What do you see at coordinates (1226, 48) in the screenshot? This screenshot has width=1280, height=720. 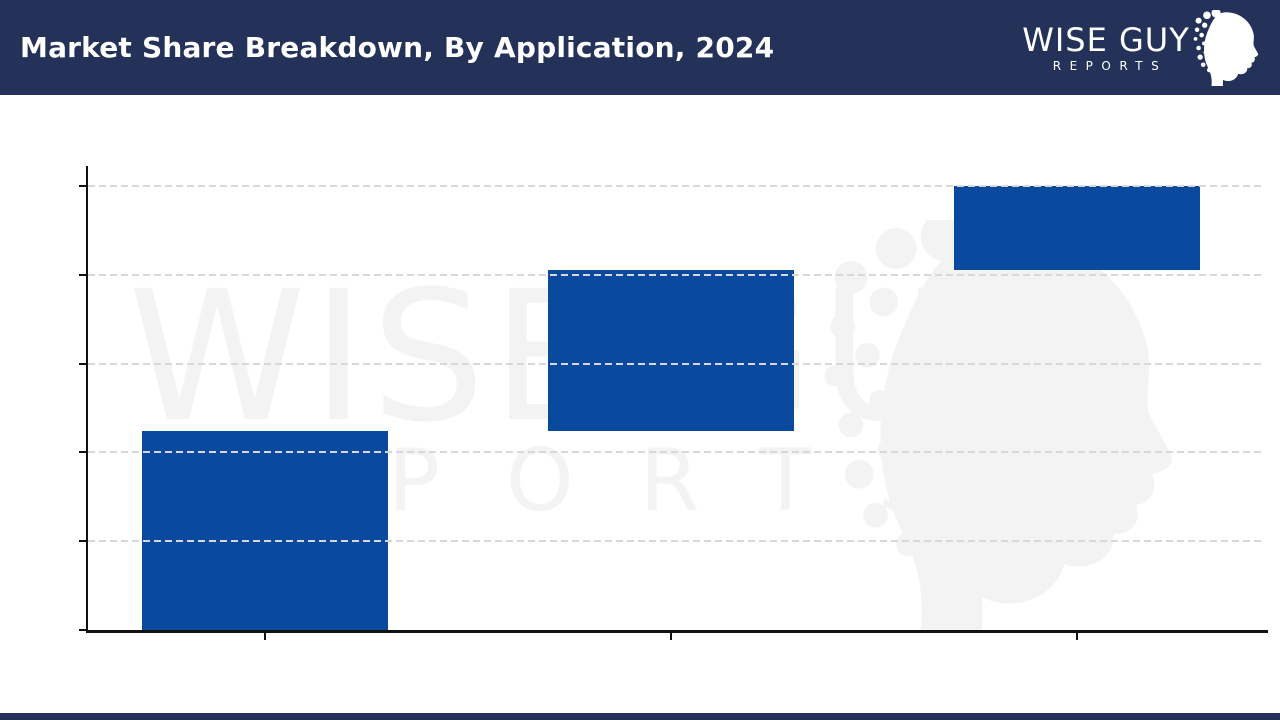 I see `logo-face-icon` at bounding box center [1226, 48].